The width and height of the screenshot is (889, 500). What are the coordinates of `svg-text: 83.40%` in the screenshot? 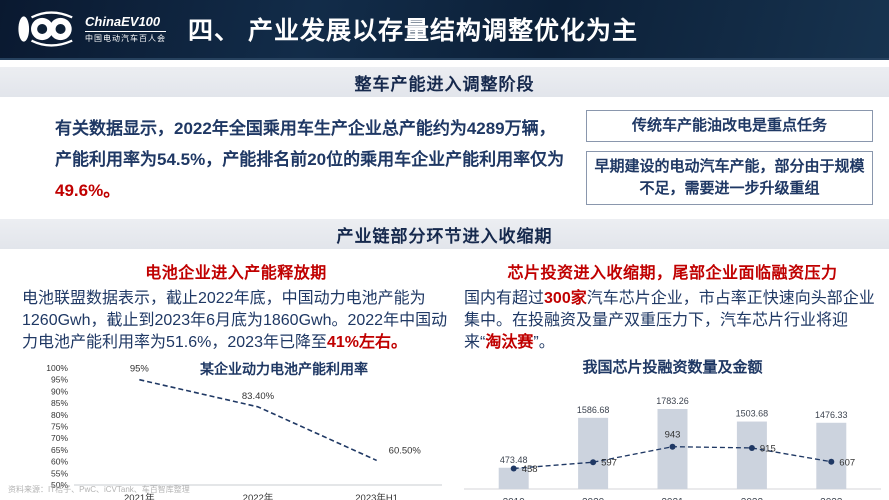 It's located at (258, 396).